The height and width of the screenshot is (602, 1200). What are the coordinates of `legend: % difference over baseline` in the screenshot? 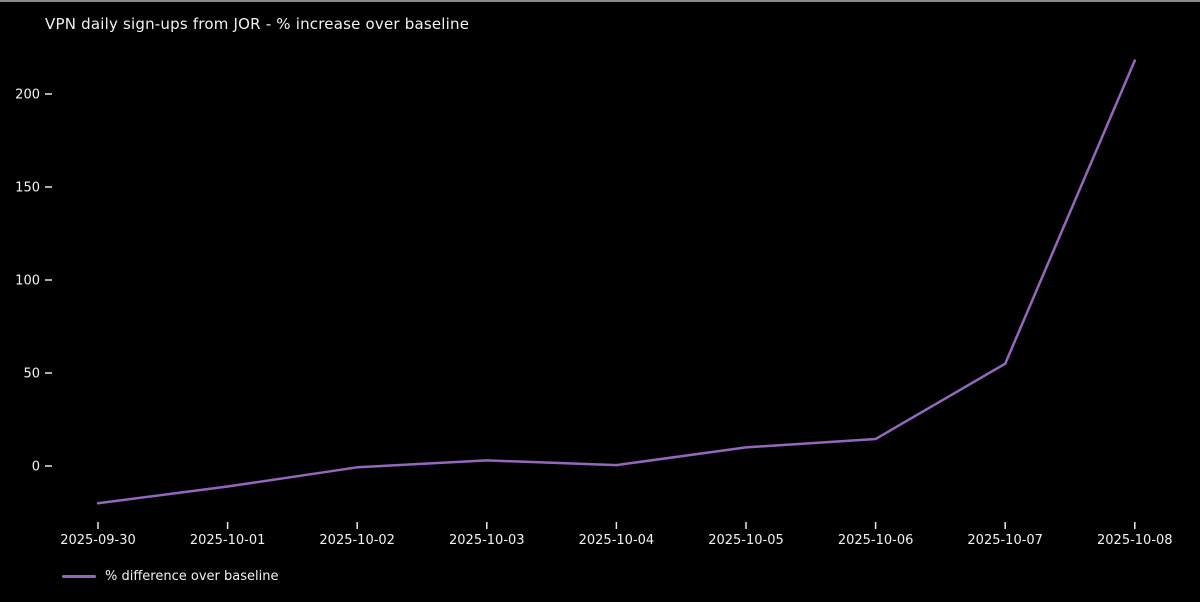 It's located at (170, 576).